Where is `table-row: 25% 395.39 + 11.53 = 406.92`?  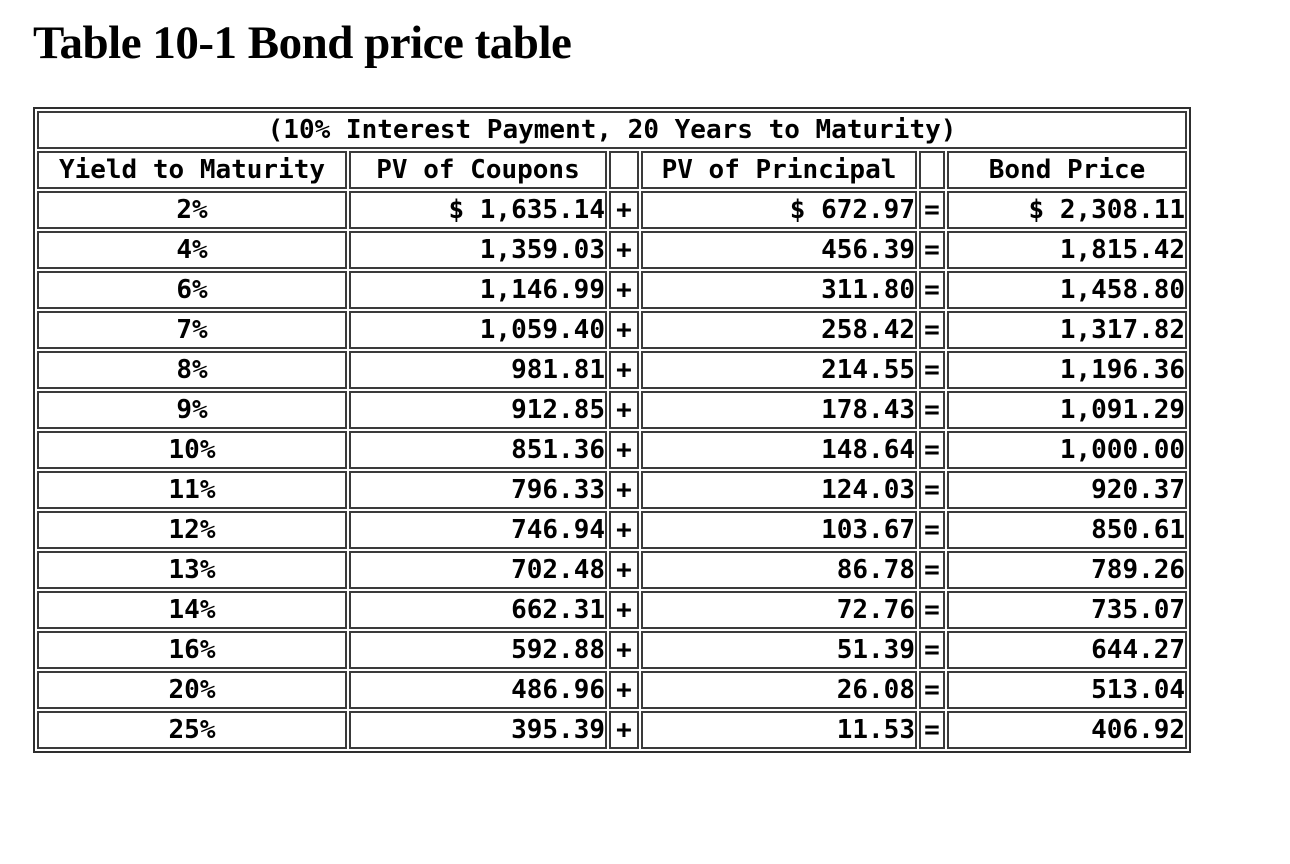
table-row: 25% 395.39 + 11.53 = 406.92 is located at coordinates (612, 730).